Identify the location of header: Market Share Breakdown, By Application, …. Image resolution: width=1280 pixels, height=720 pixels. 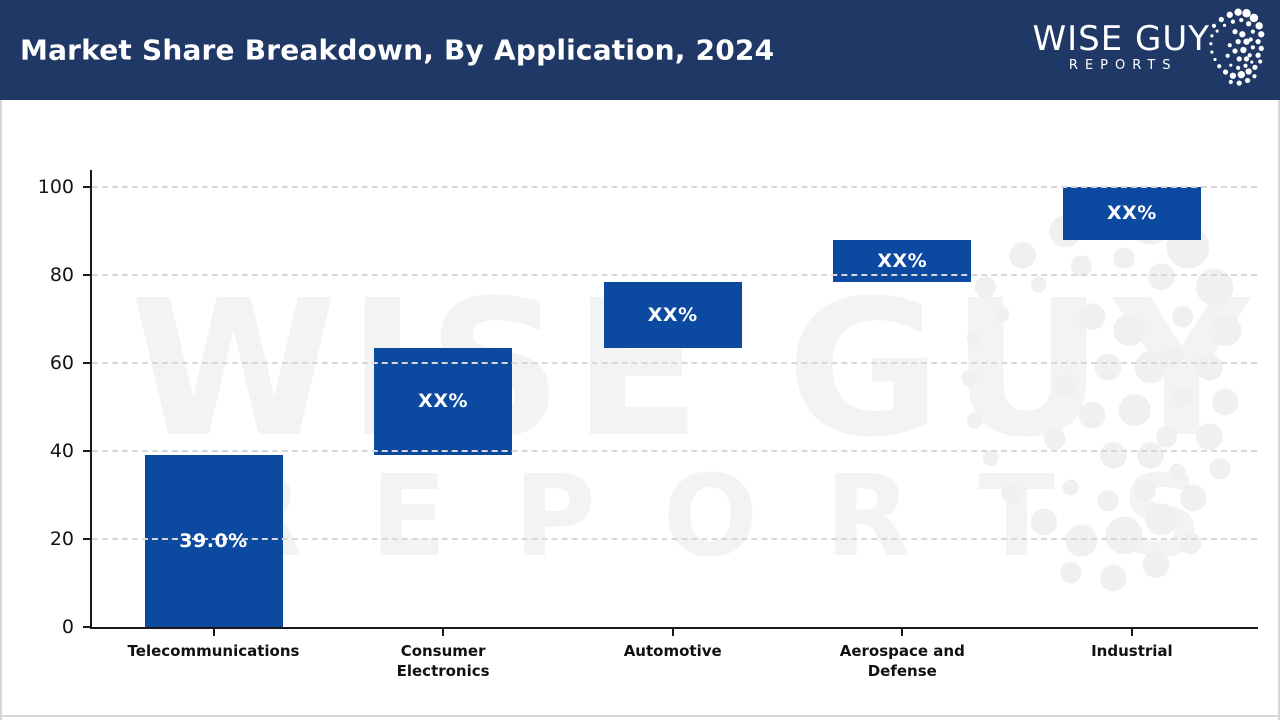
(640, 50).